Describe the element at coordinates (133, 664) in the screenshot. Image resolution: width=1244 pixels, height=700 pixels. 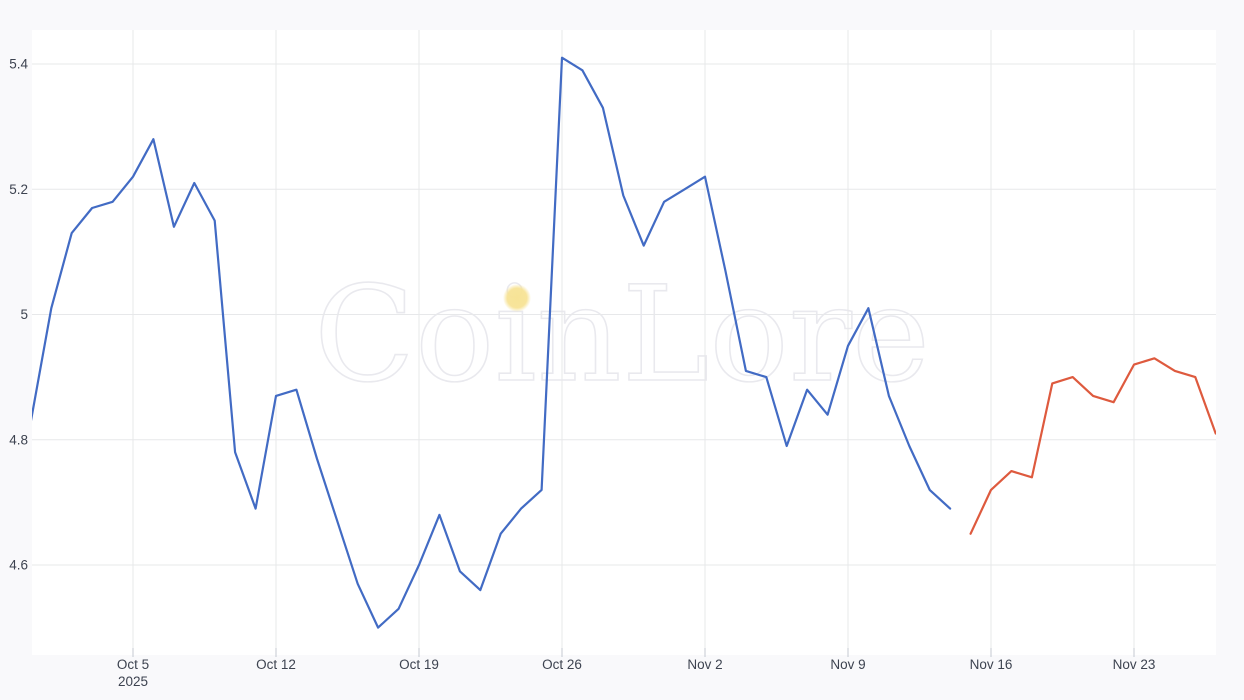
I see `x-tick-label: Oct 5` at that location.